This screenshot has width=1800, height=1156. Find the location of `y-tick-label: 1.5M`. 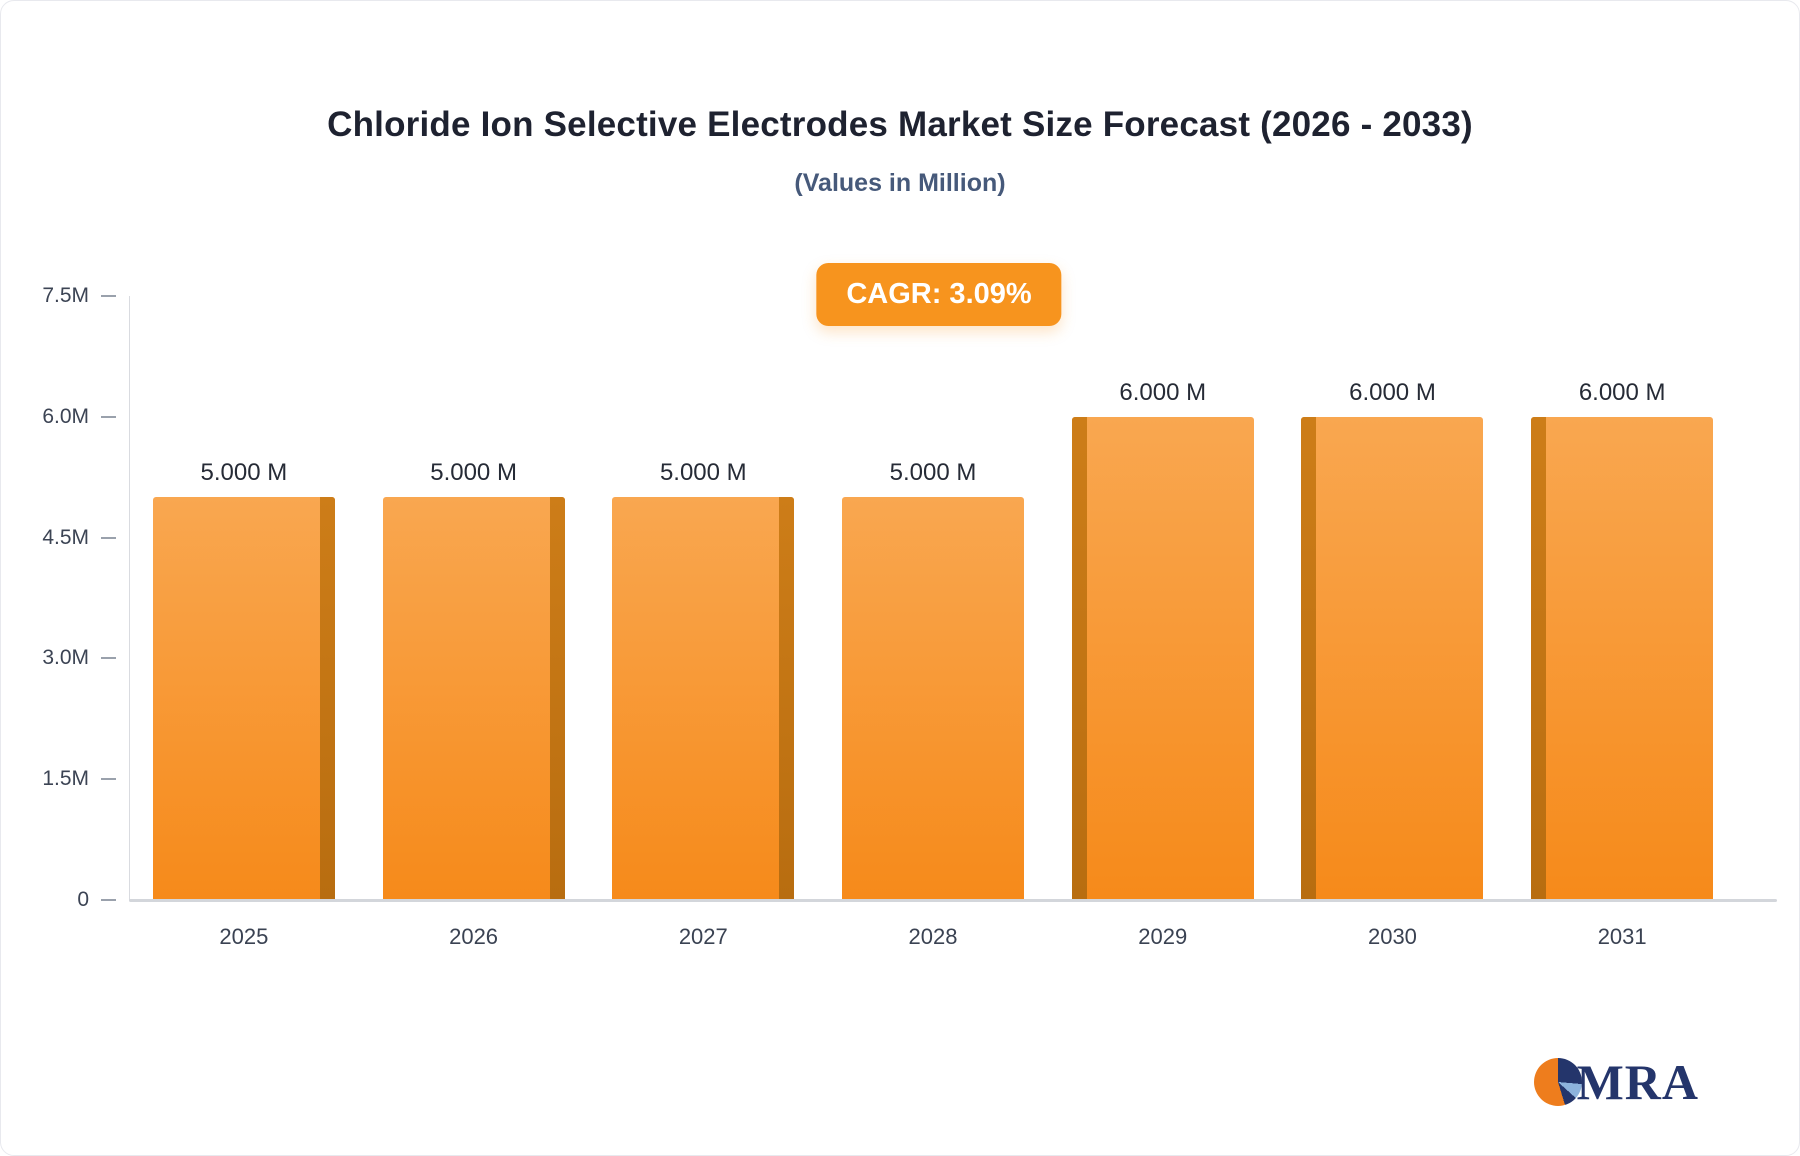

y-tick-label: 1.5M is located at coordinates (65, 779).